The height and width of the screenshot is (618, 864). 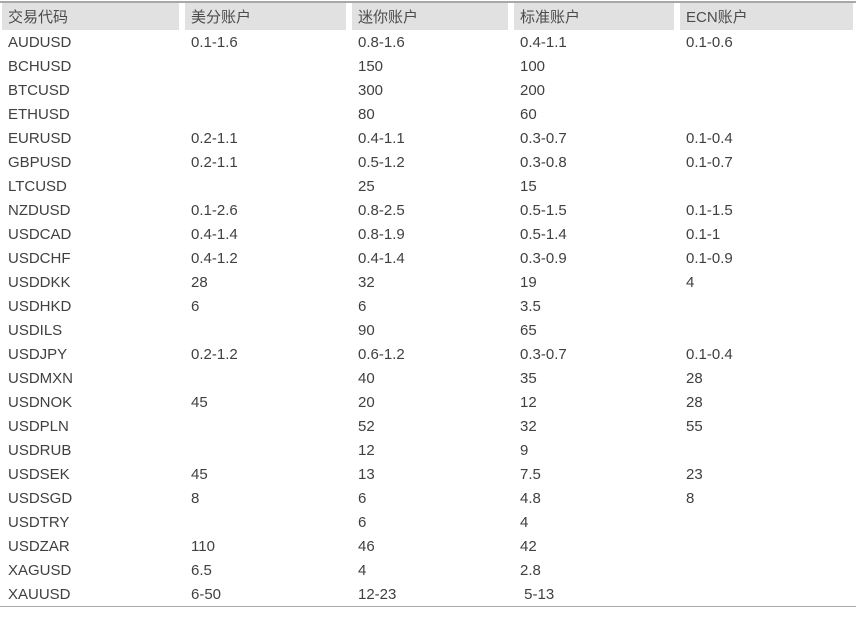 What do you see at coordinates (362, 570) in the screenshot?
I see `mini-account-cell: 4` at bounding box center [362, 570].